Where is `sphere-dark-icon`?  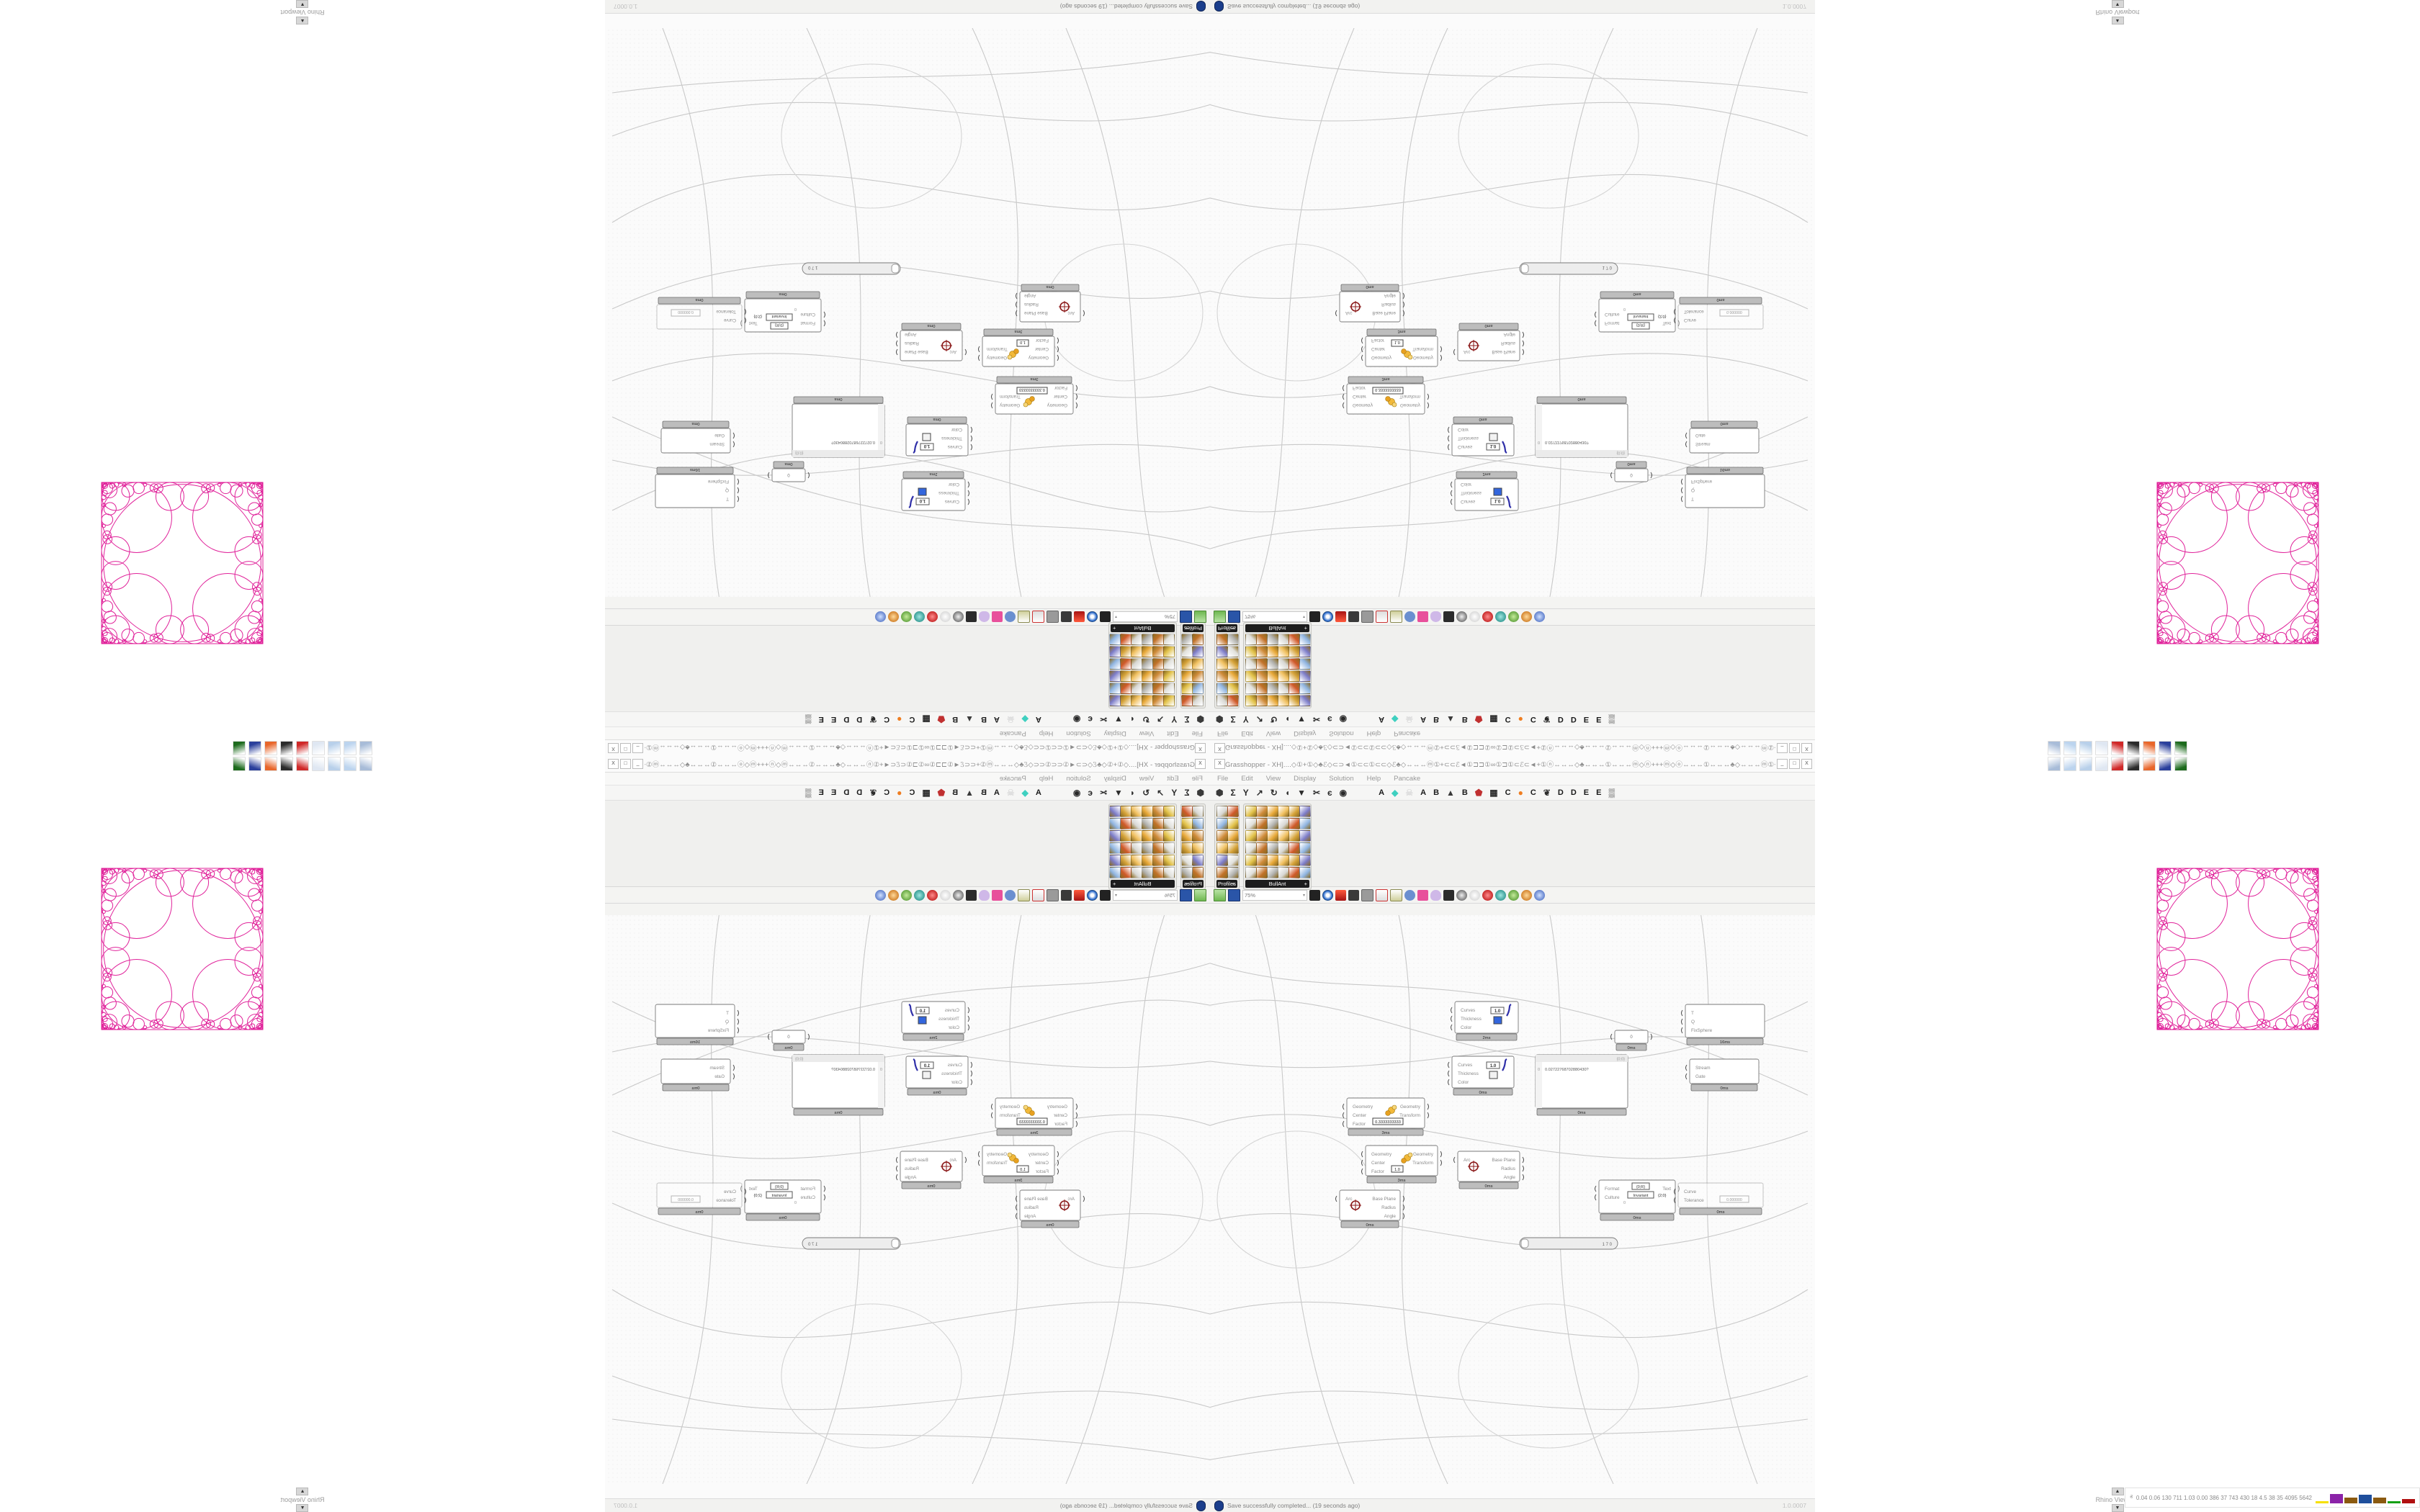
sphere-dark-icon is located at coordinates (1461, 895).